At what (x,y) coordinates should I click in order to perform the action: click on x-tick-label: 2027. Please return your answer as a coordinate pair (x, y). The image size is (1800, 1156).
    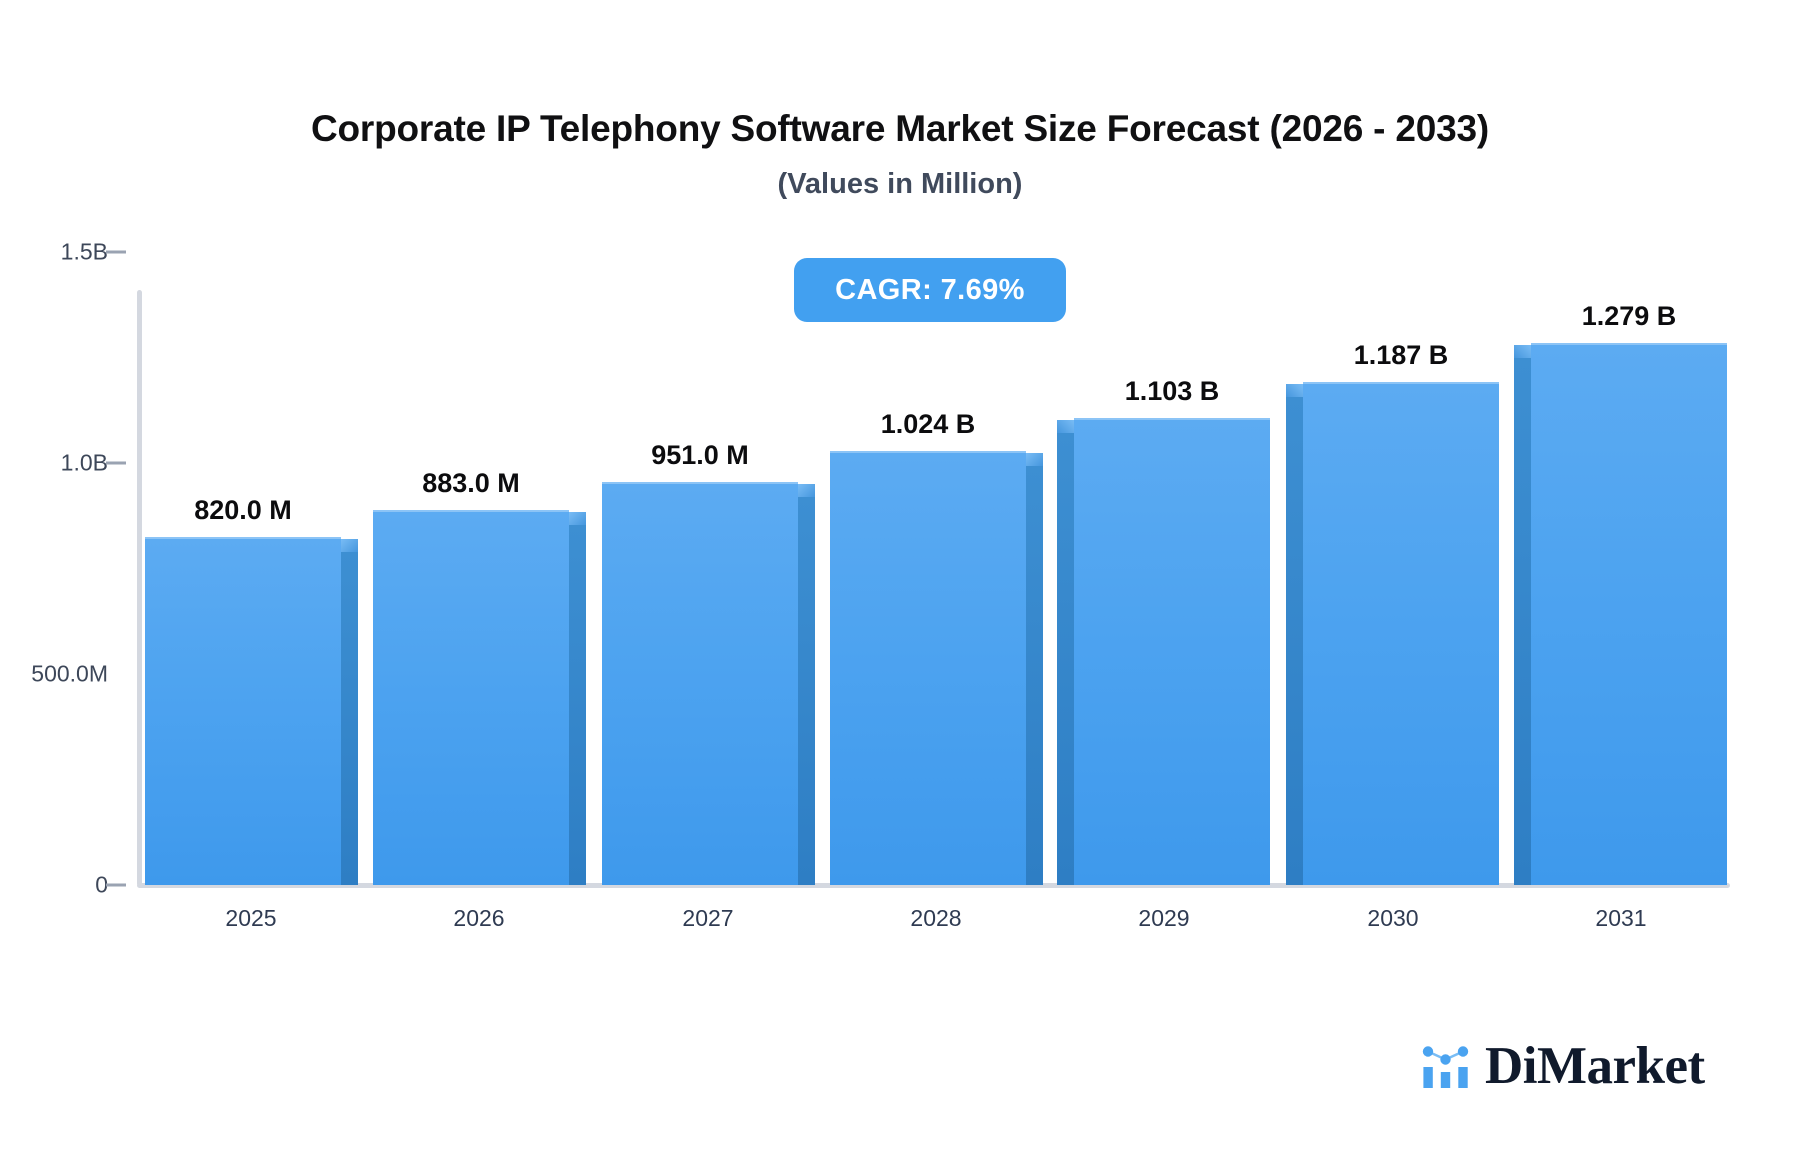
    Looking at the image, I should click on (708, 918).